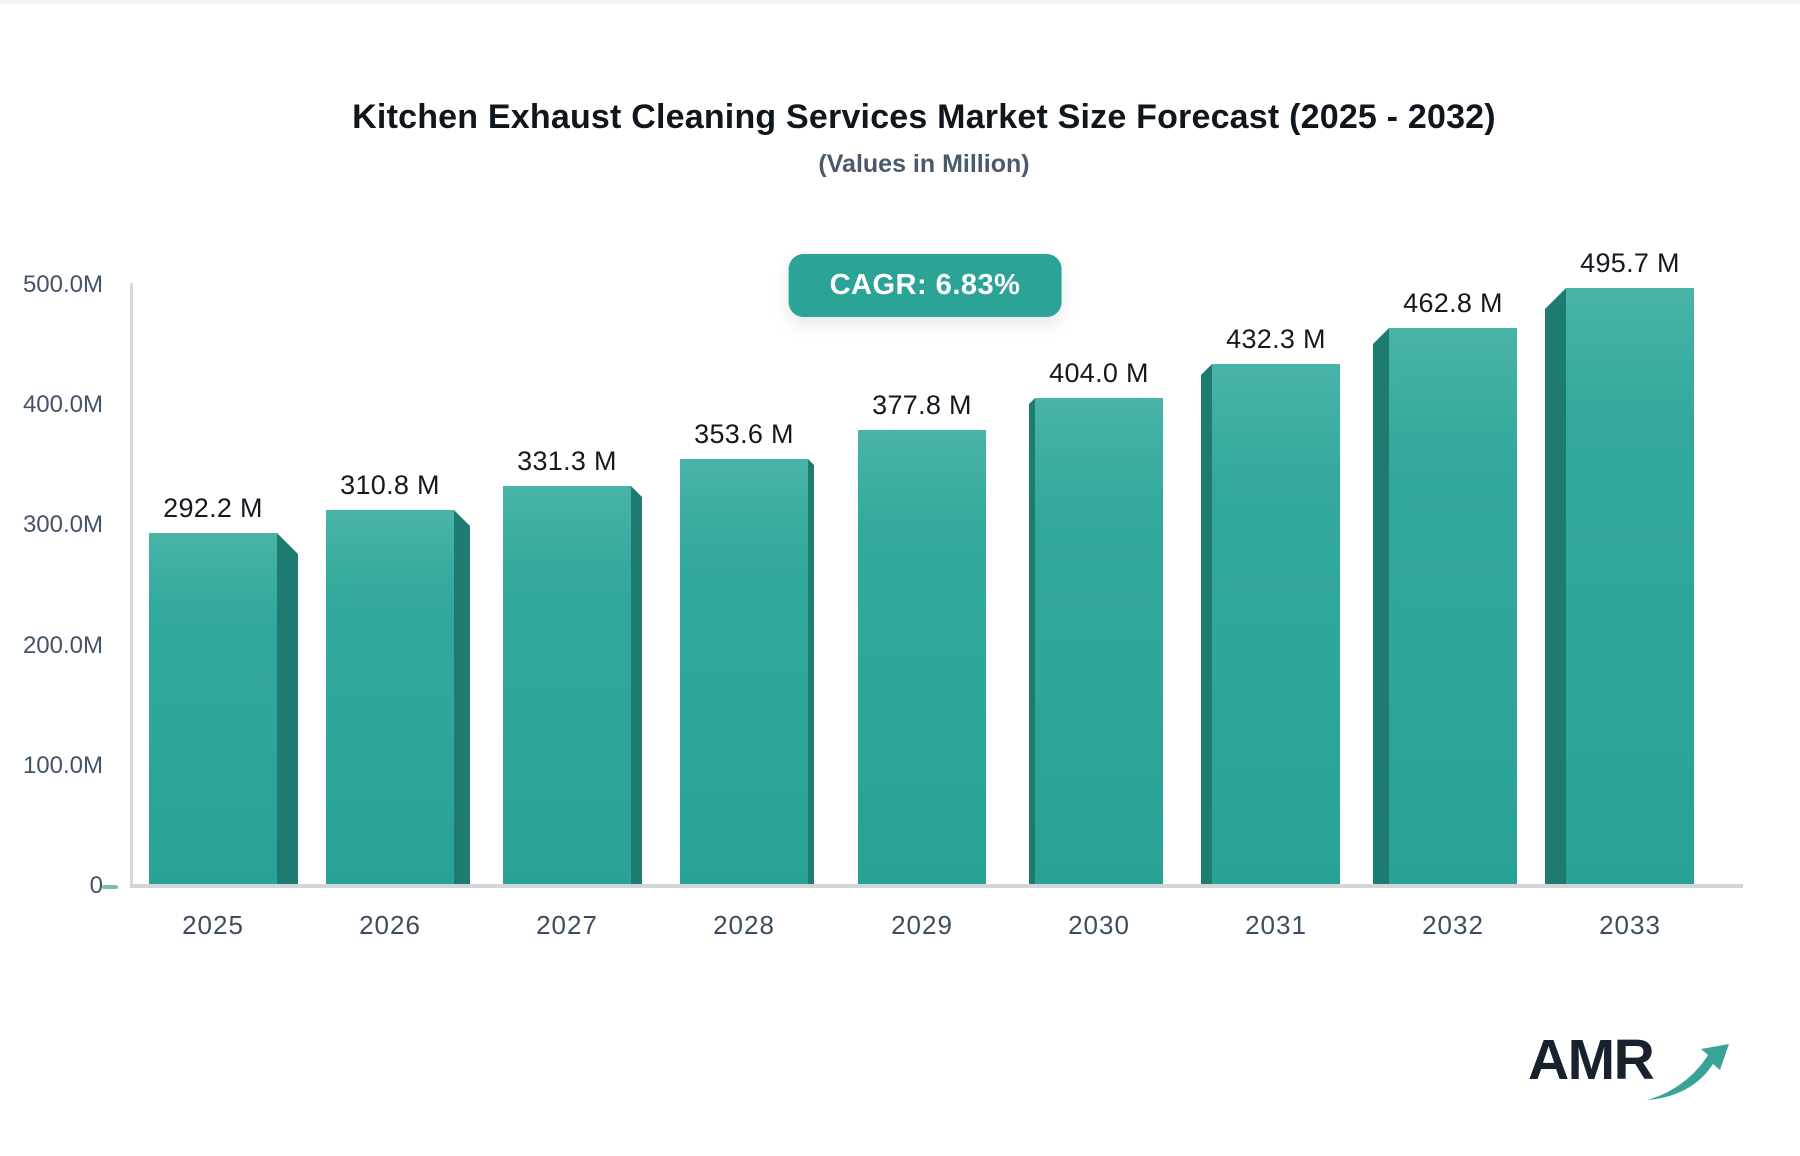 Image resolution: width=1800 pixels, height=1156 pixels. What do you see at coordinates (744, 925) in the screenshot?
I see `x-axis-label: 2028` at bounding box center [744, 925].